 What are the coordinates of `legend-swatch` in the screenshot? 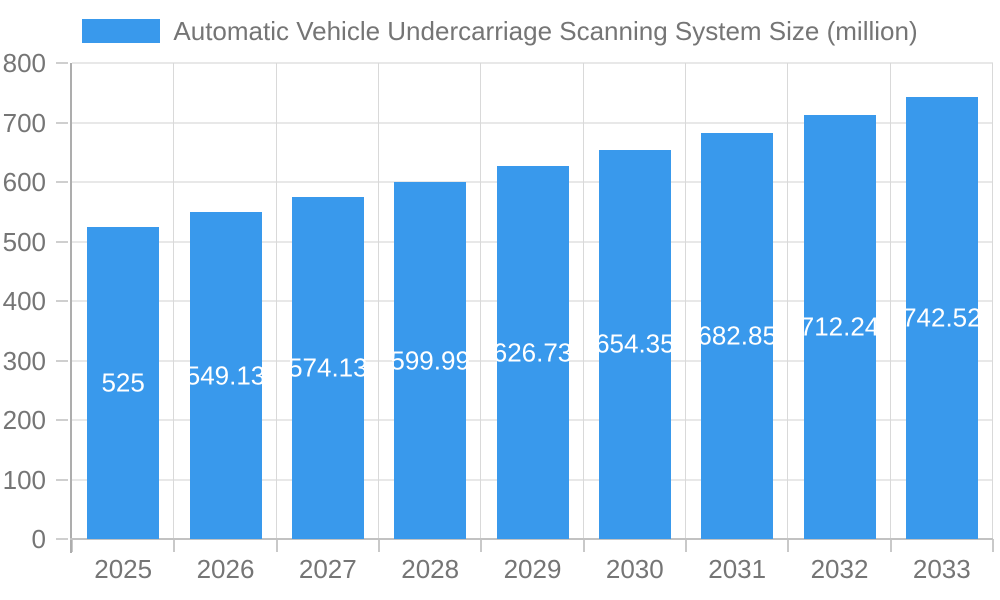 It's located at (121, 31).